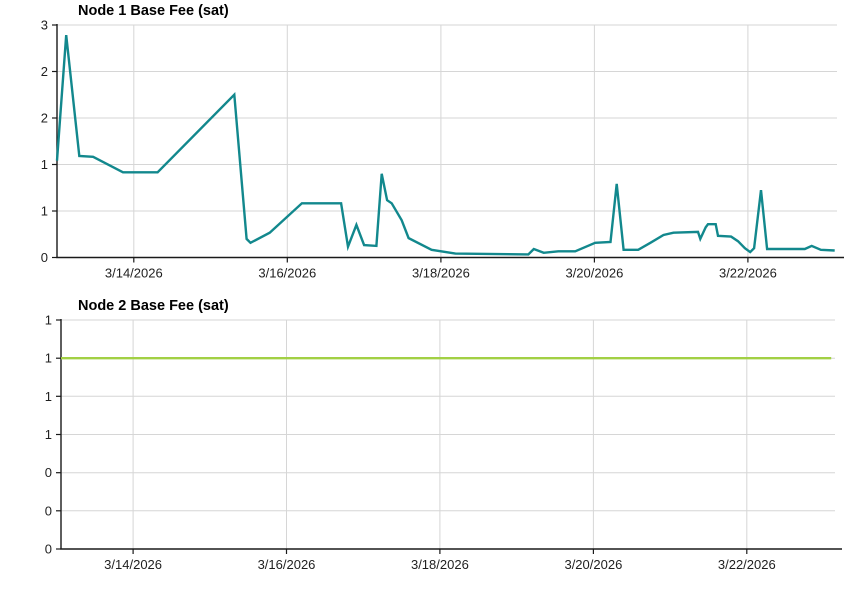  What do you see at coordinates (44, 25) in the screenshot?
I see `y-tick-label: 3` at bounding box center [44, 25].